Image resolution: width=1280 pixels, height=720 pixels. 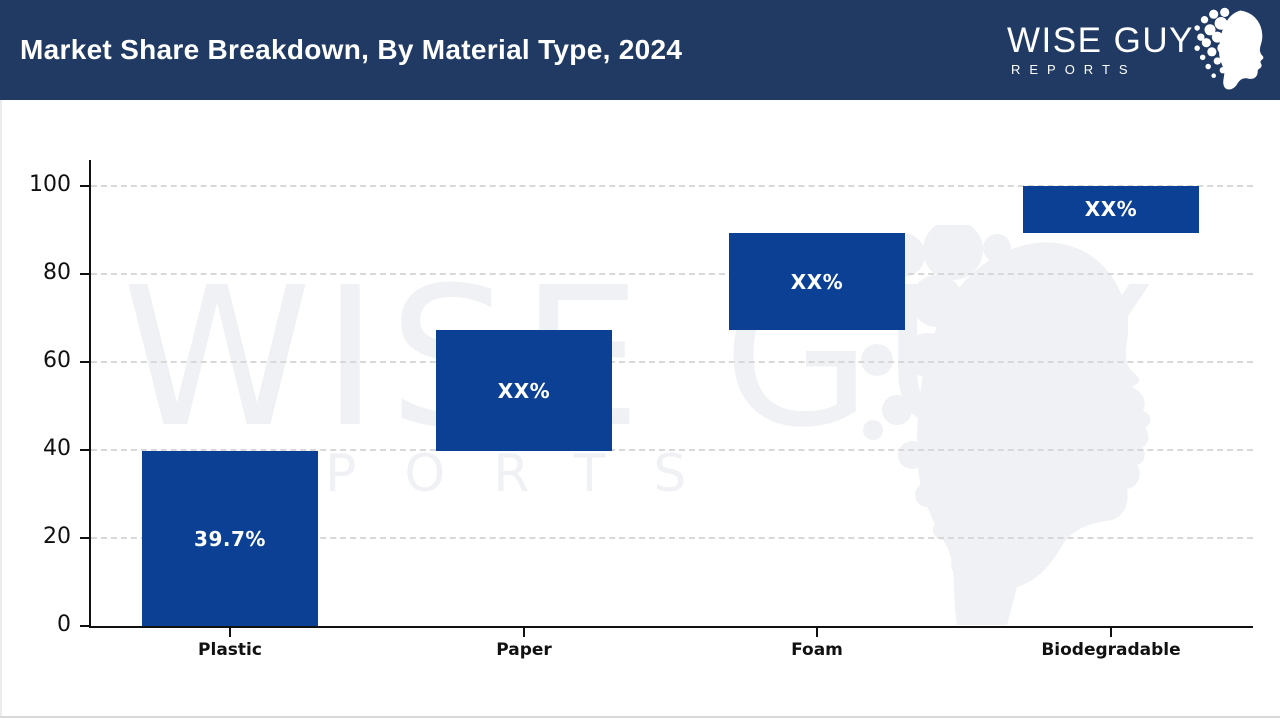 What do you see at coordinates (672, 273) in the screenshot?
I see `gridline-y80` at bounding box center [672, 273].